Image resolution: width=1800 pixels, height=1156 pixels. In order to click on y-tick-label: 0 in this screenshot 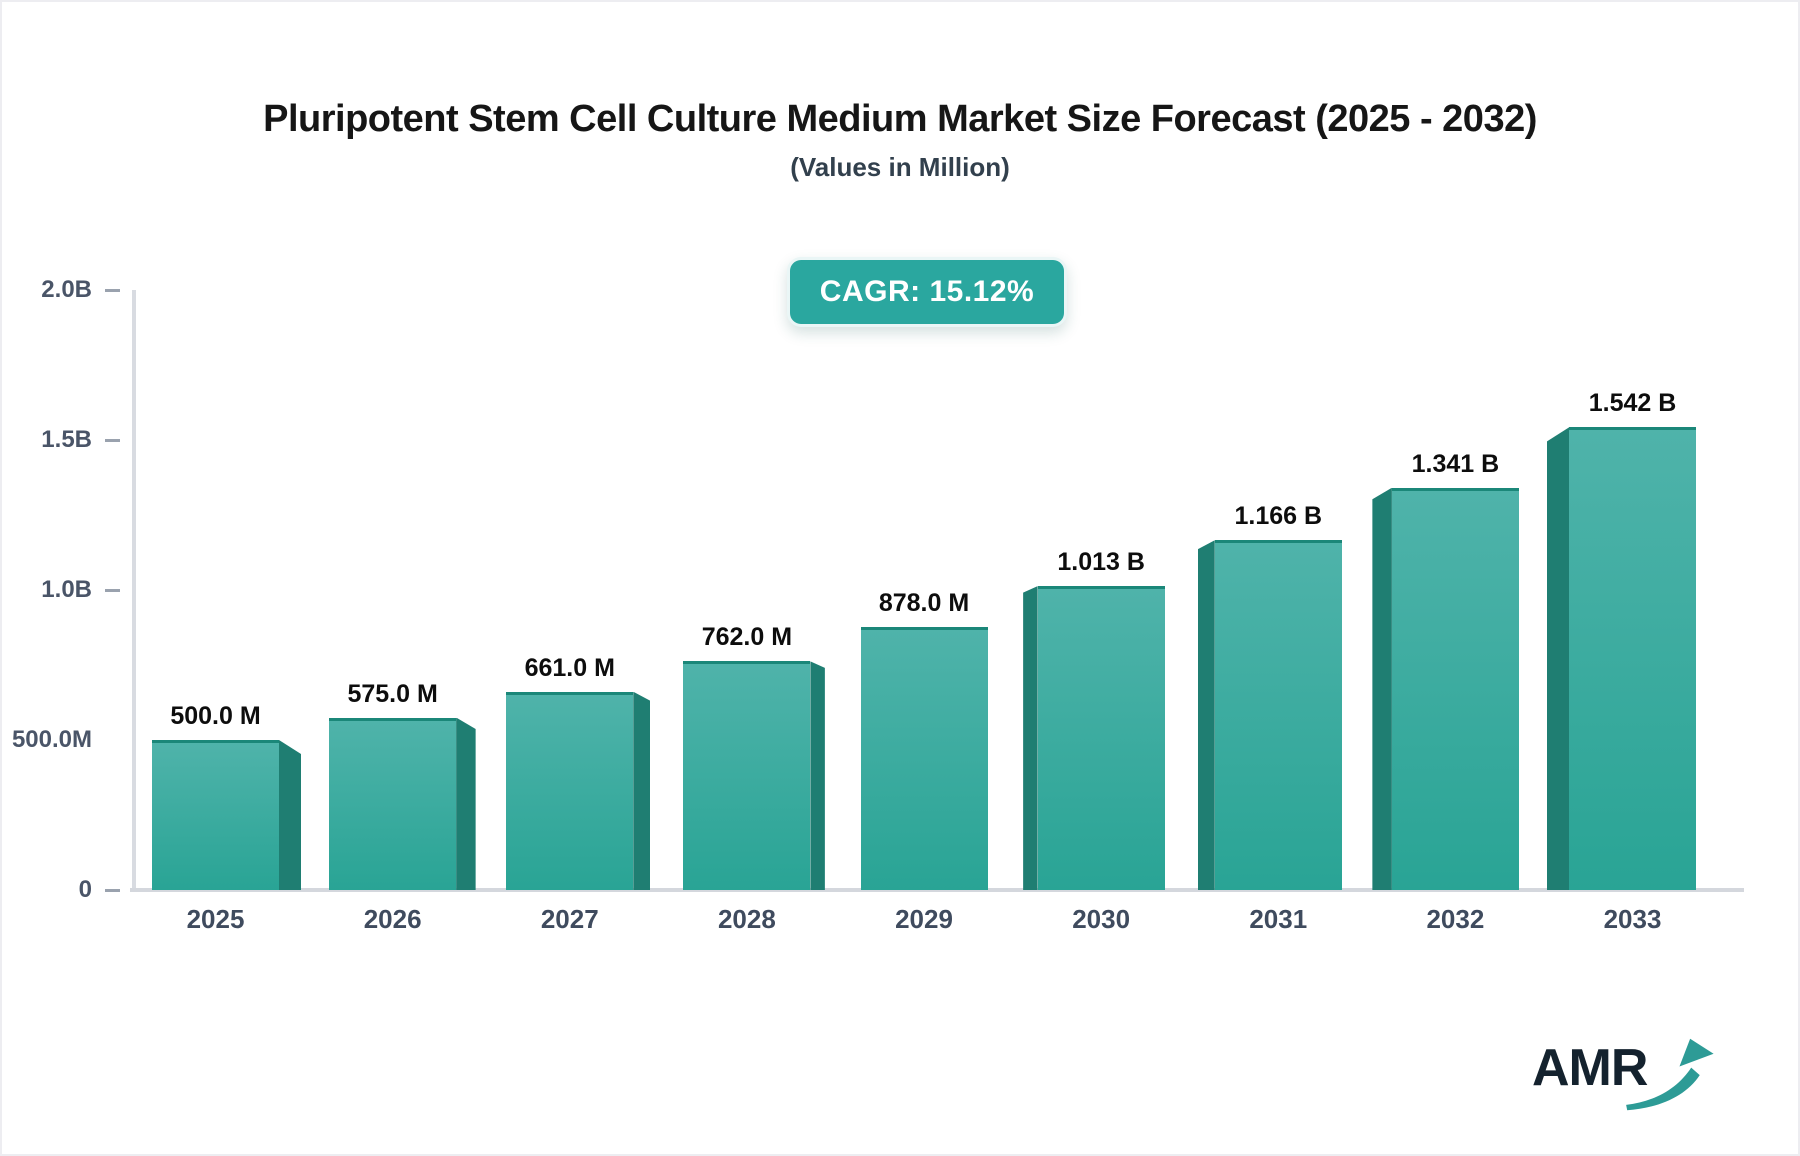, I will do `click(85, 889)`.